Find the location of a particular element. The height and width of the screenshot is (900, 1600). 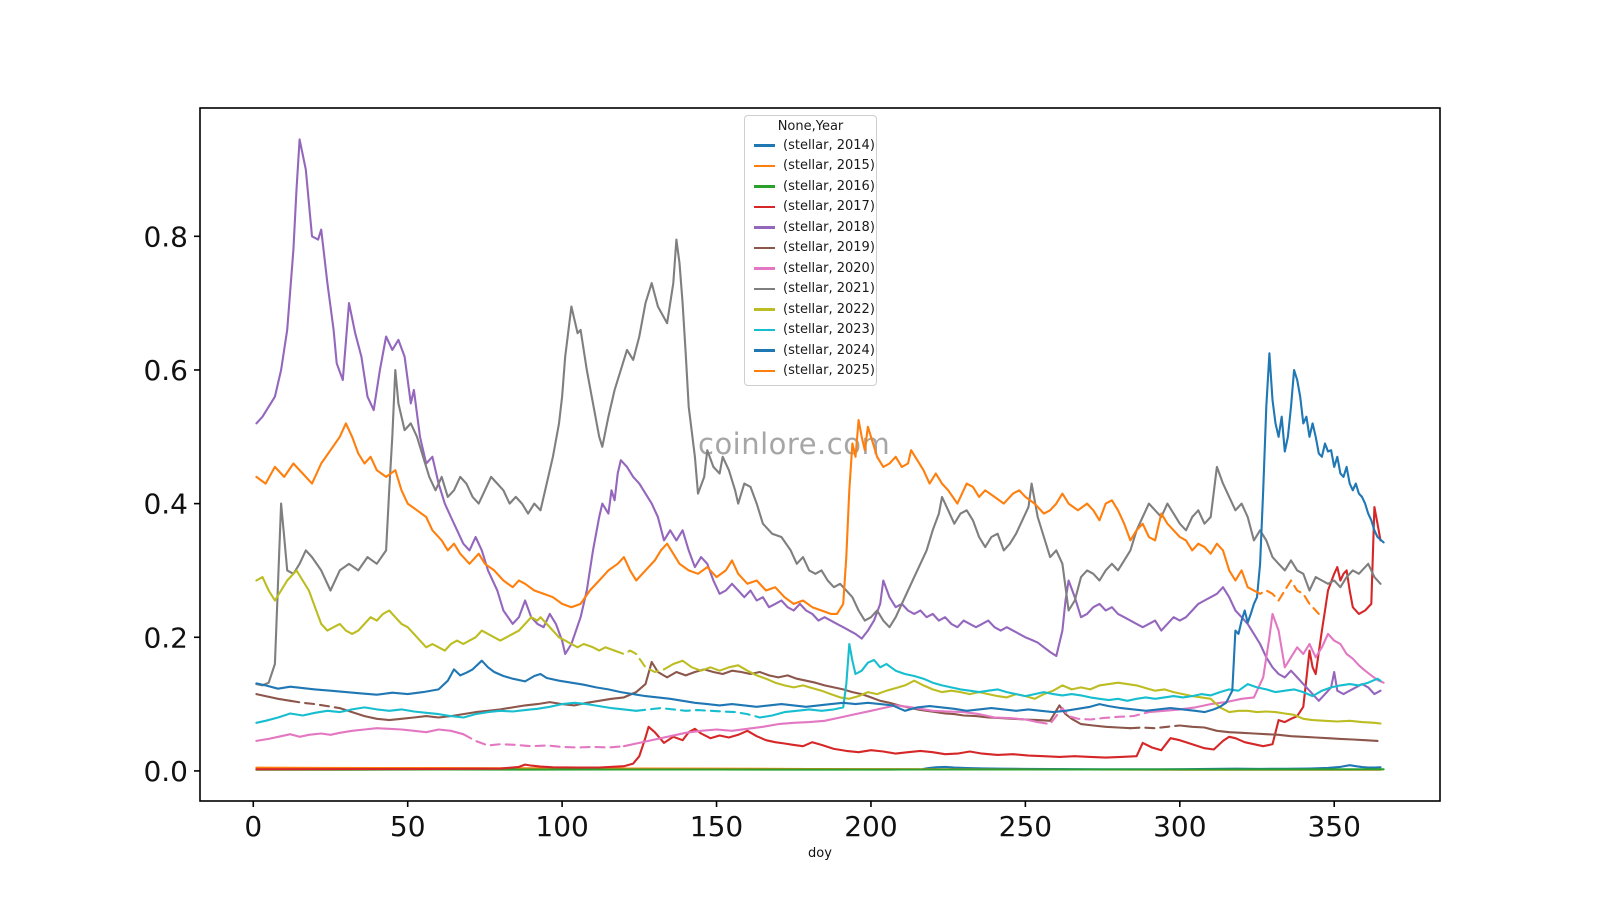

legend-item-2014: (stellar, 2014) is located at coordinates (810, 145).